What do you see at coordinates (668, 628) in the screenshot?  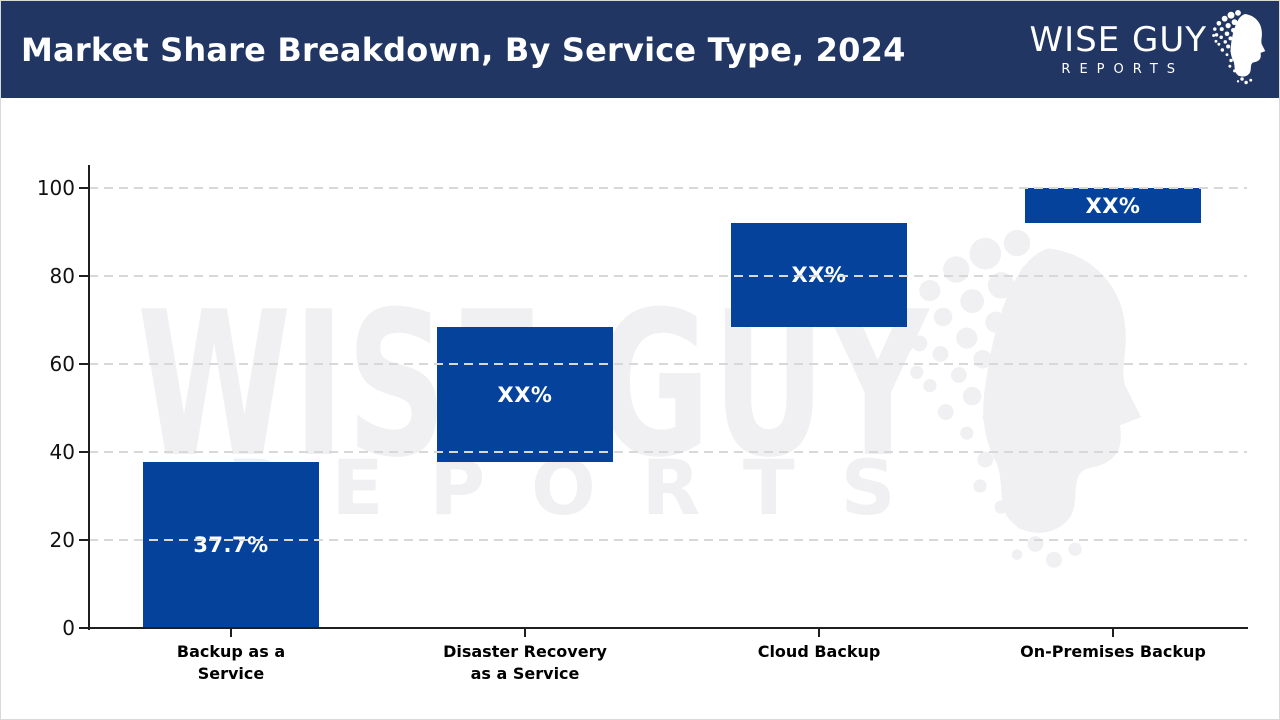 I see `x-axis-line` at bounding box center [668, 628].